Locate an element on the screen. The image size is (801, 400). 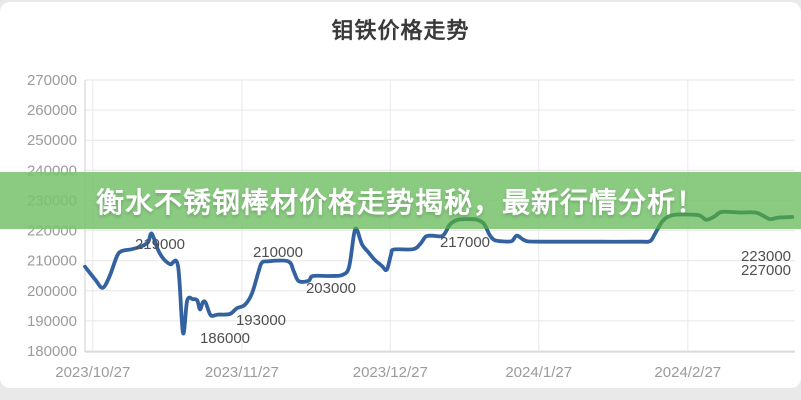
y-axis-tick-label: 270000 is located at coordinates (52, 80).